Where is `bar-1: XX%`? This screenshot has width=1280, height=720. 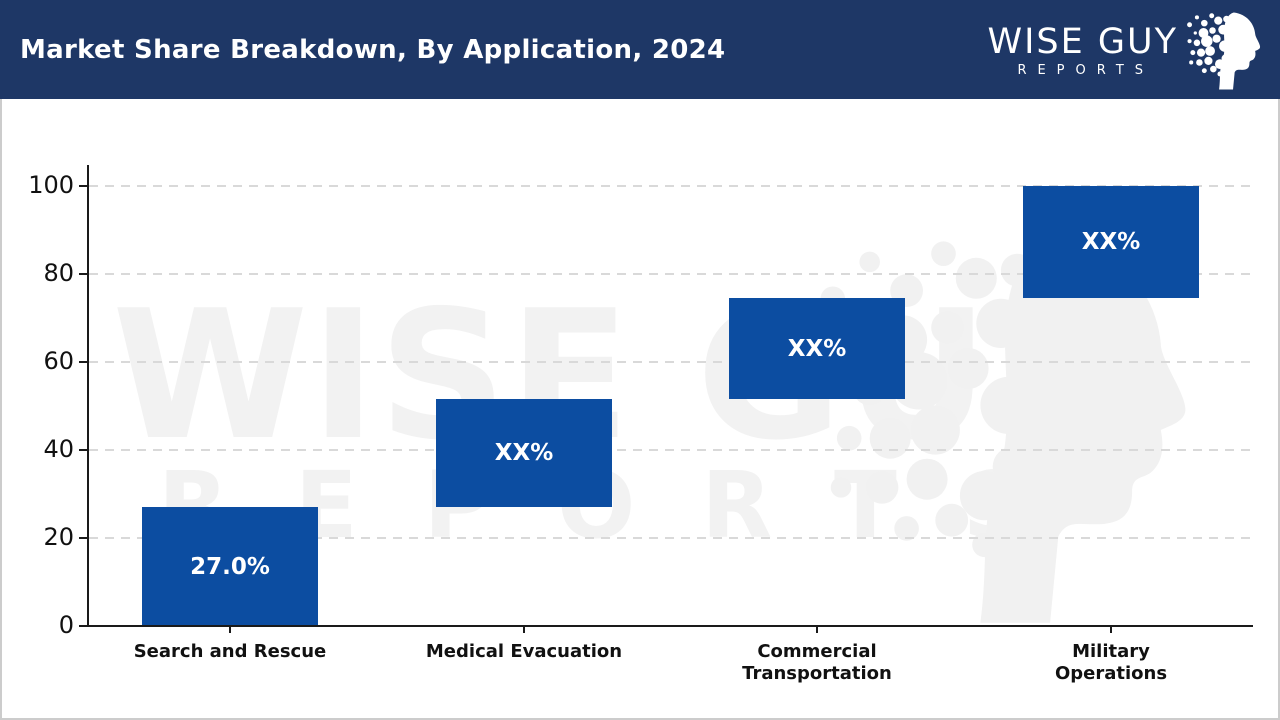 bar-1: XX% is located at coordinates (524, 453).